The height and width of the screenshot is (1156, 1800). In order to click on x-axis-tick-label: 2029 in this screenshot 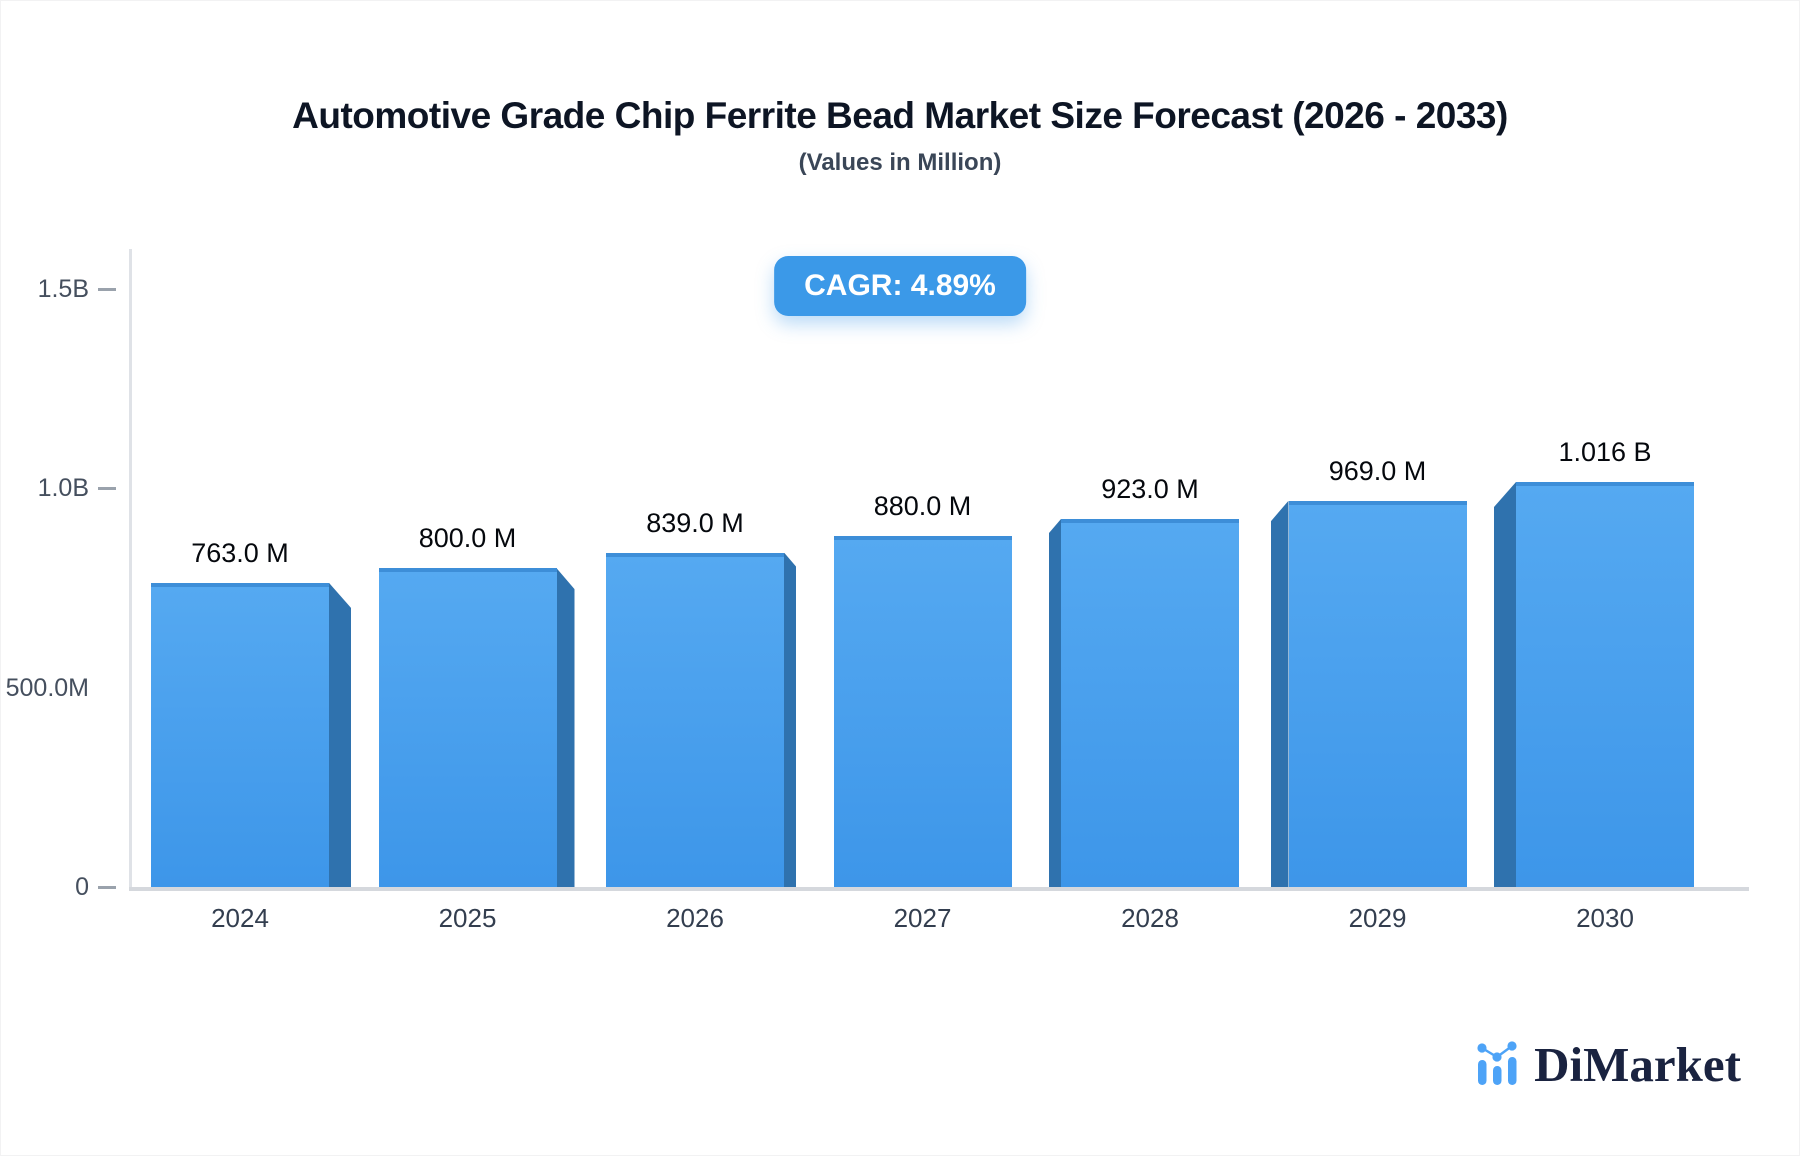, I will do `click(1377, 918)`.